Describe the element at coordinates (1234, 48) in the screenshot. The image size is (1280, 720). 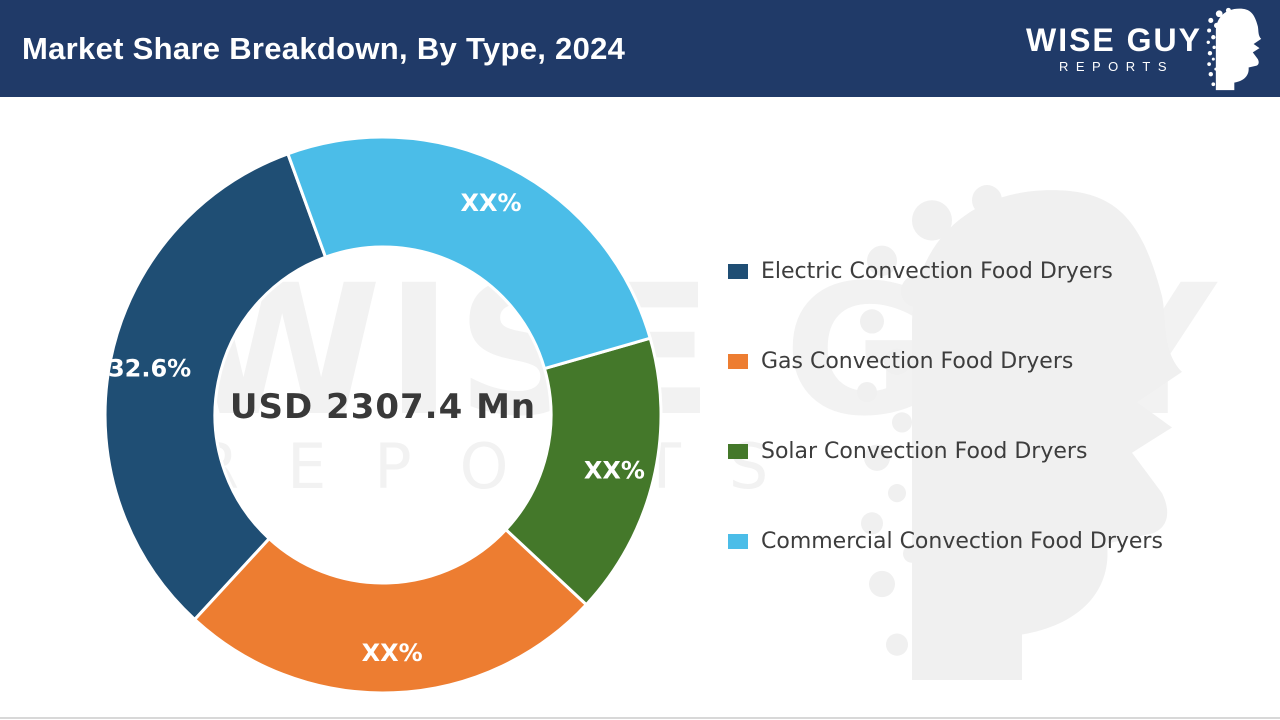
I see `face-logo-icon` at that location.